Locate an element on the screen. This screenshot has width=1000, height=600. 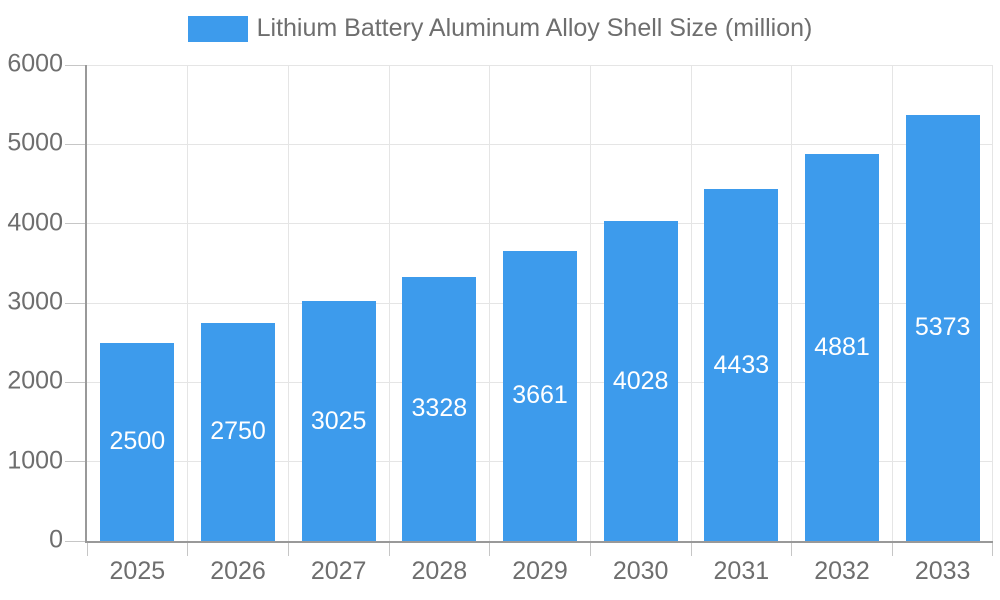
y-axis-label: 3000 is located at coordinates (35, 301).